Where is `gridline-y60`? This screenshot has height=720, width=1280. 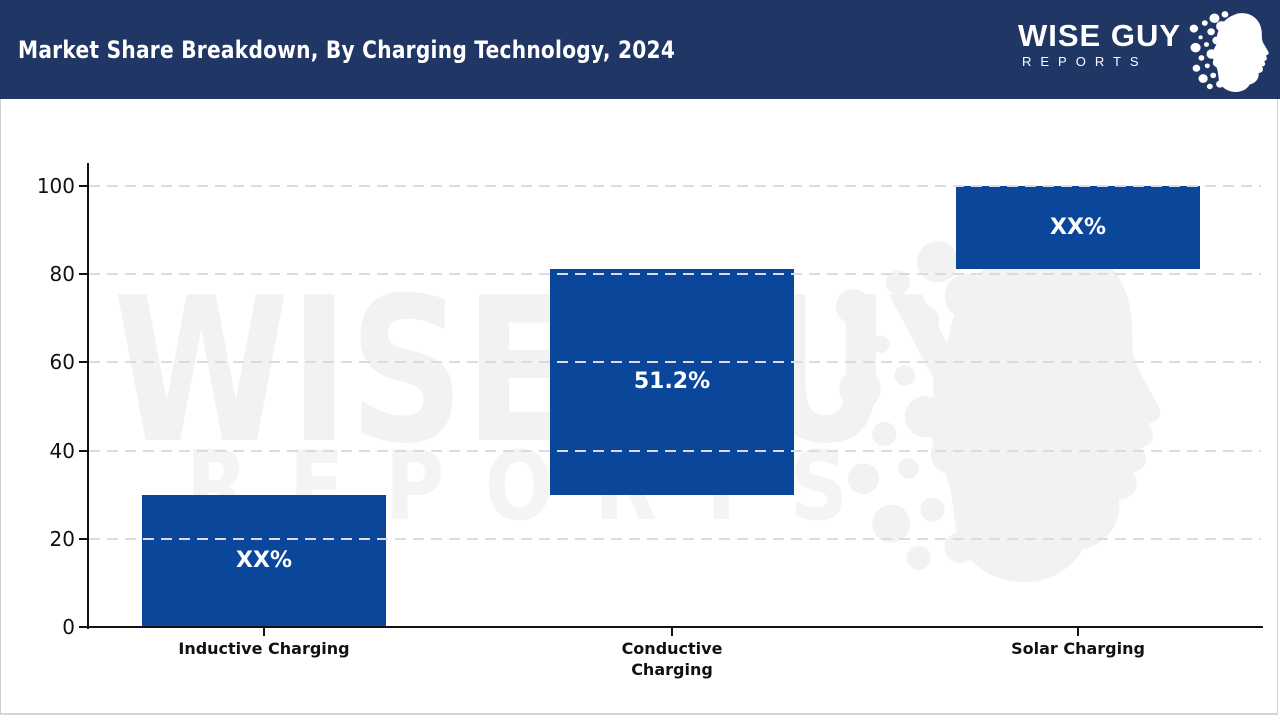
gridline-y60 is located at coordinates (675, 362).